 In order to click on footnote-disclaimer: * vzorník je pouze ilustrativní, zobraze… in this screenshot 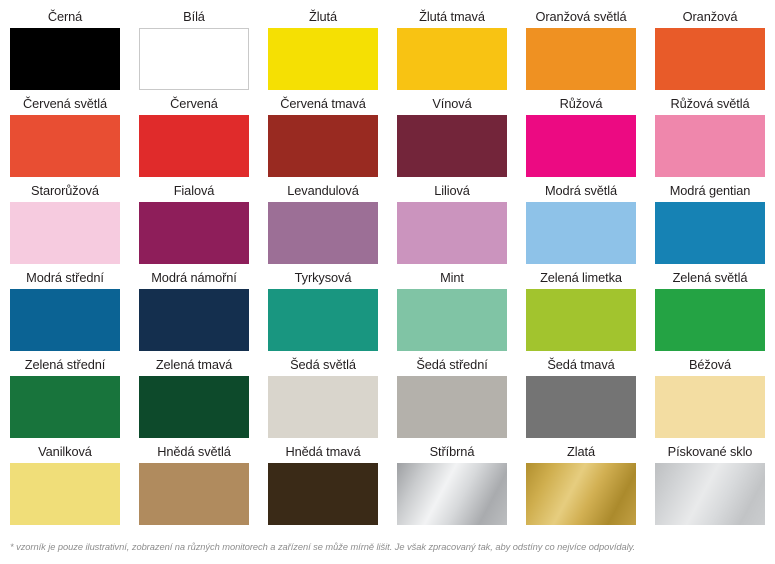, I will do `click(323, 547)`.